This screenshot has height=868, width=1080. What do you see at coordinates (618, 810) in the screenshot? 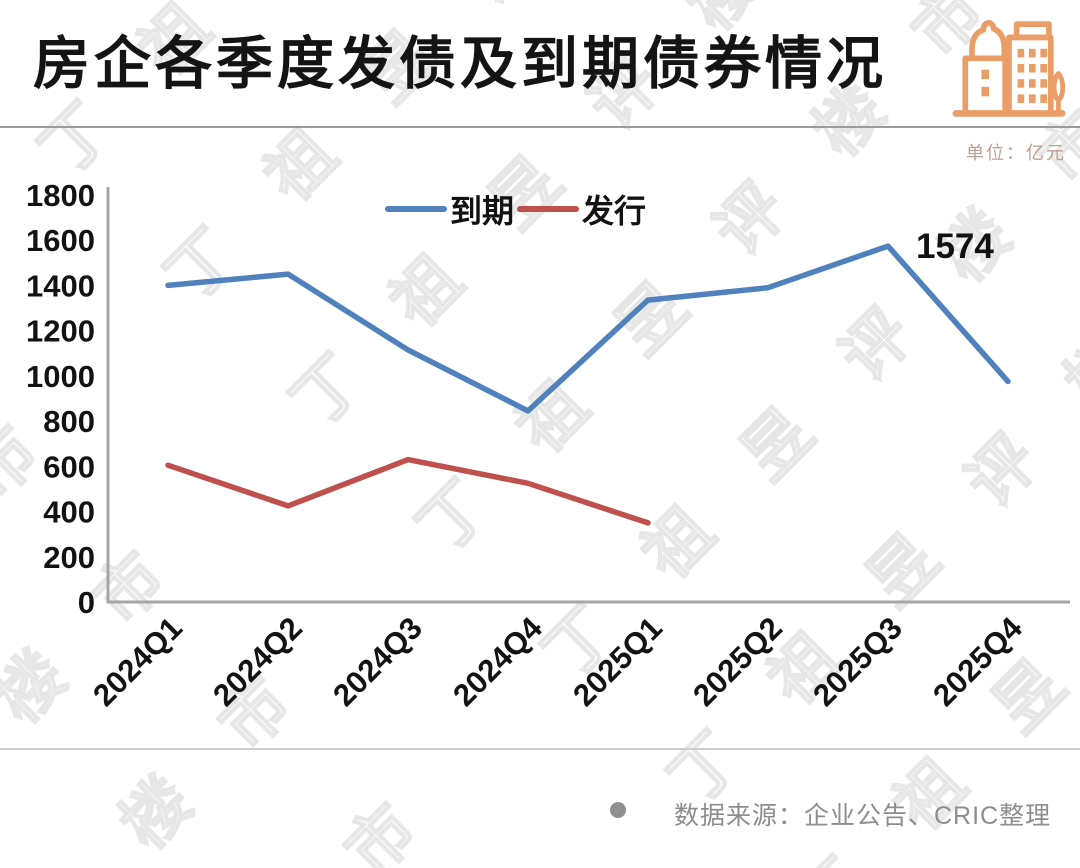
I see `source-bullet-icon` at bounding box center [618, 810].